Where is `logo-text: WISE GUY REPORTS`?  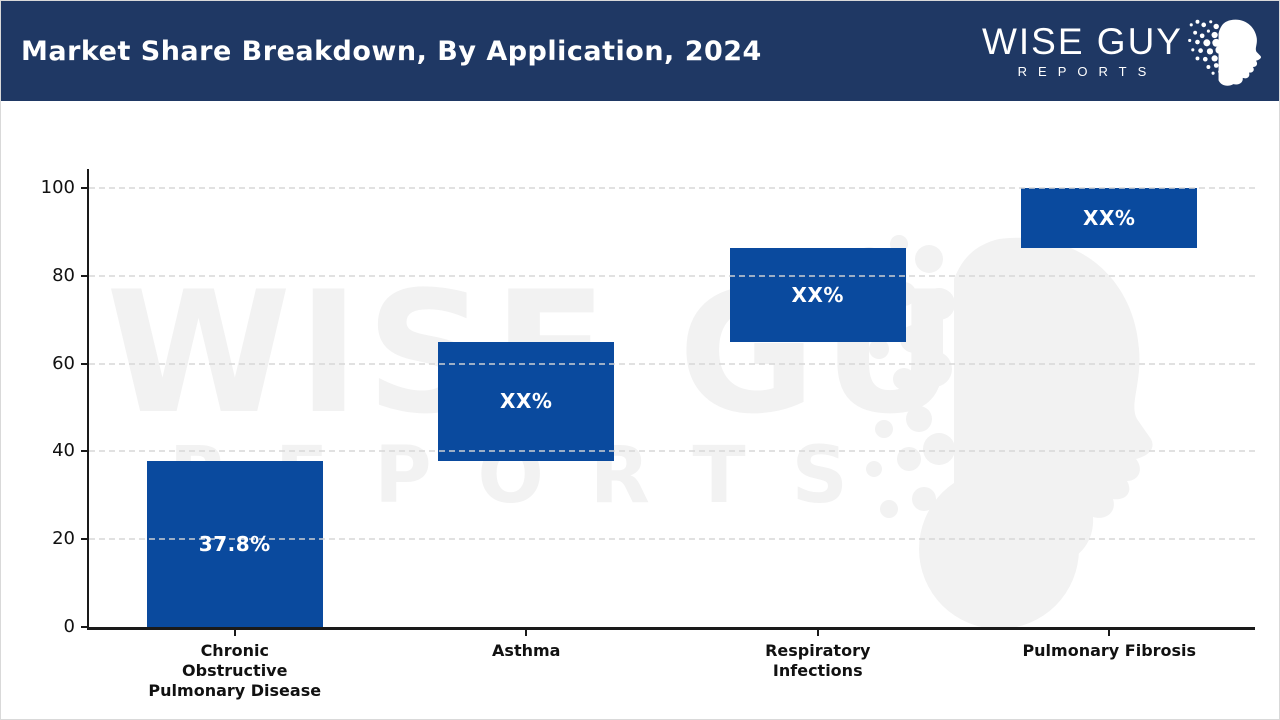
logo-text: WISE GUY REPORTS is located at coordinates (1082, 50).